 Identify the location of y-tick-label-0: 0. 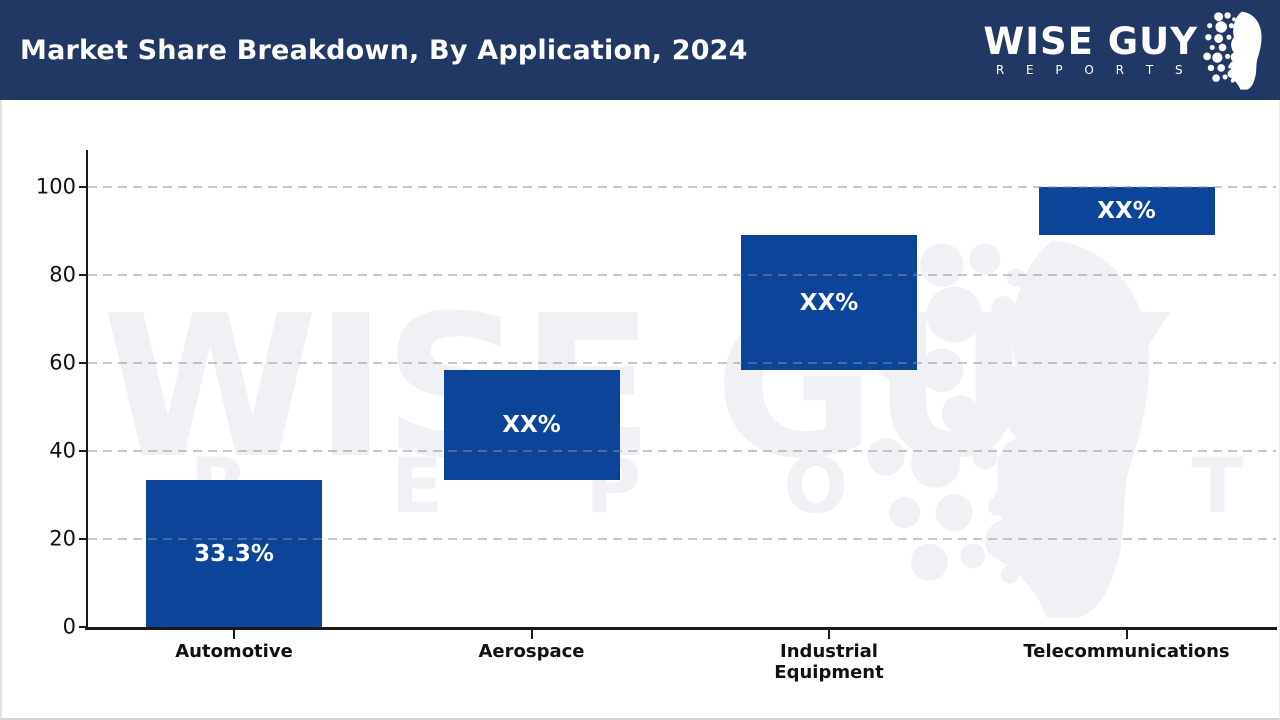
(69, 626).